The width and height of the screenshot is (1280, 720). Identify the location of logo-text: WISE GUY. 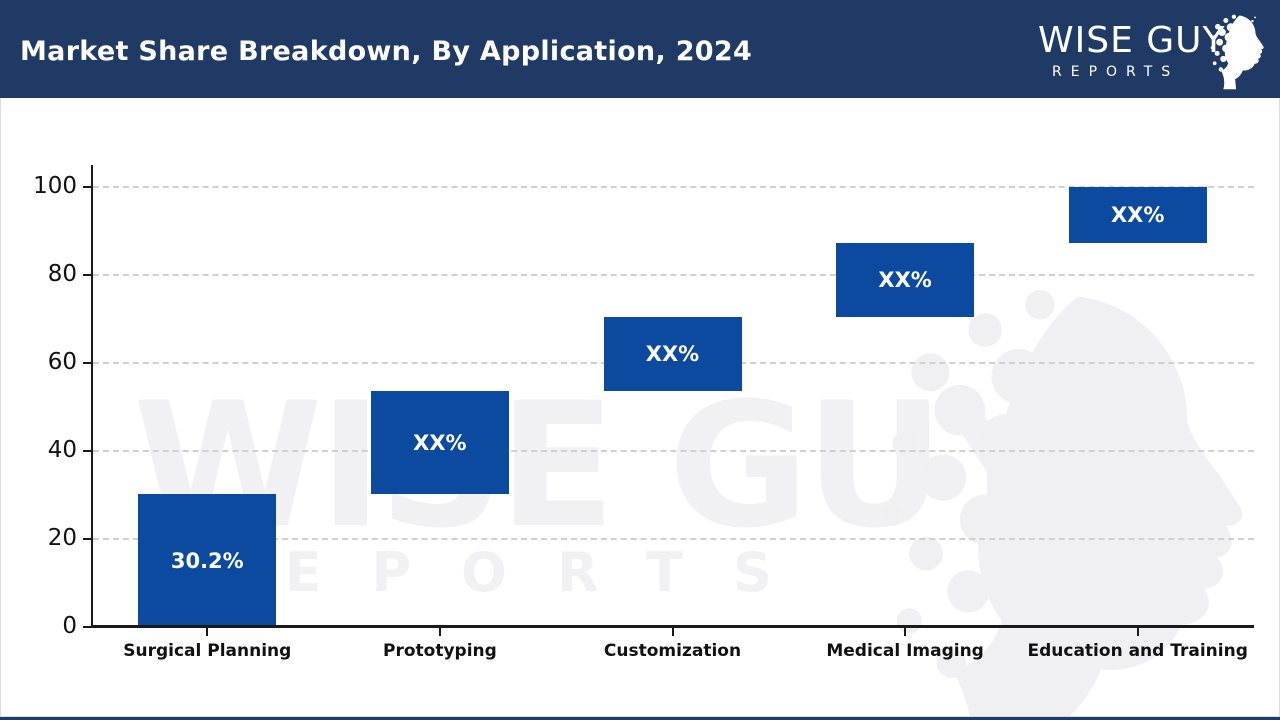
(1132, 40).